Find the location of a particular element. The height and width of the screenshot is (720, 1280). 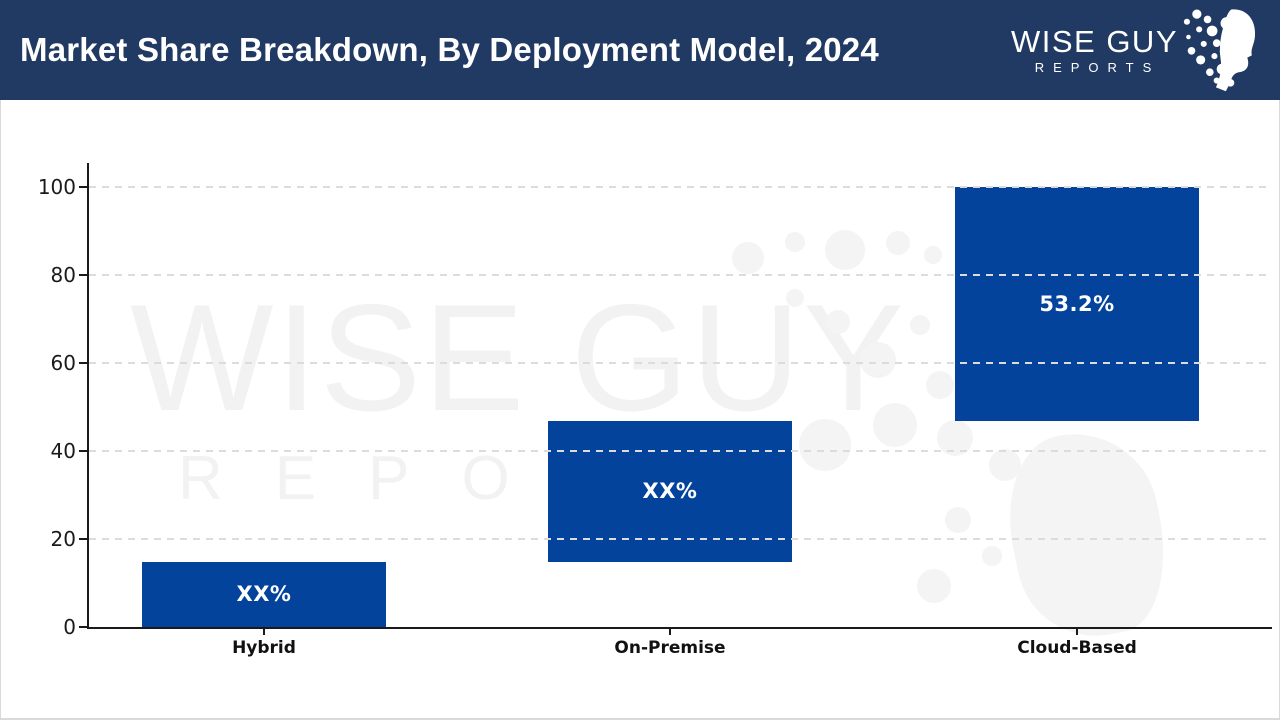

page-border-bottom is located at coordinates (640, 719).